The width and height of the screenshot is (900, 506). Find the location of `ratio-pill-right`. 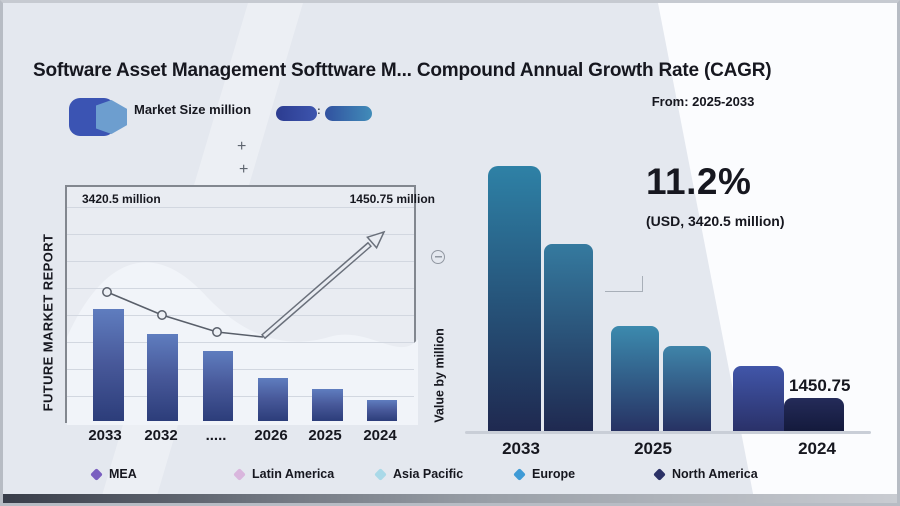

ratio-pill-right is located at coordinates (348, 113).